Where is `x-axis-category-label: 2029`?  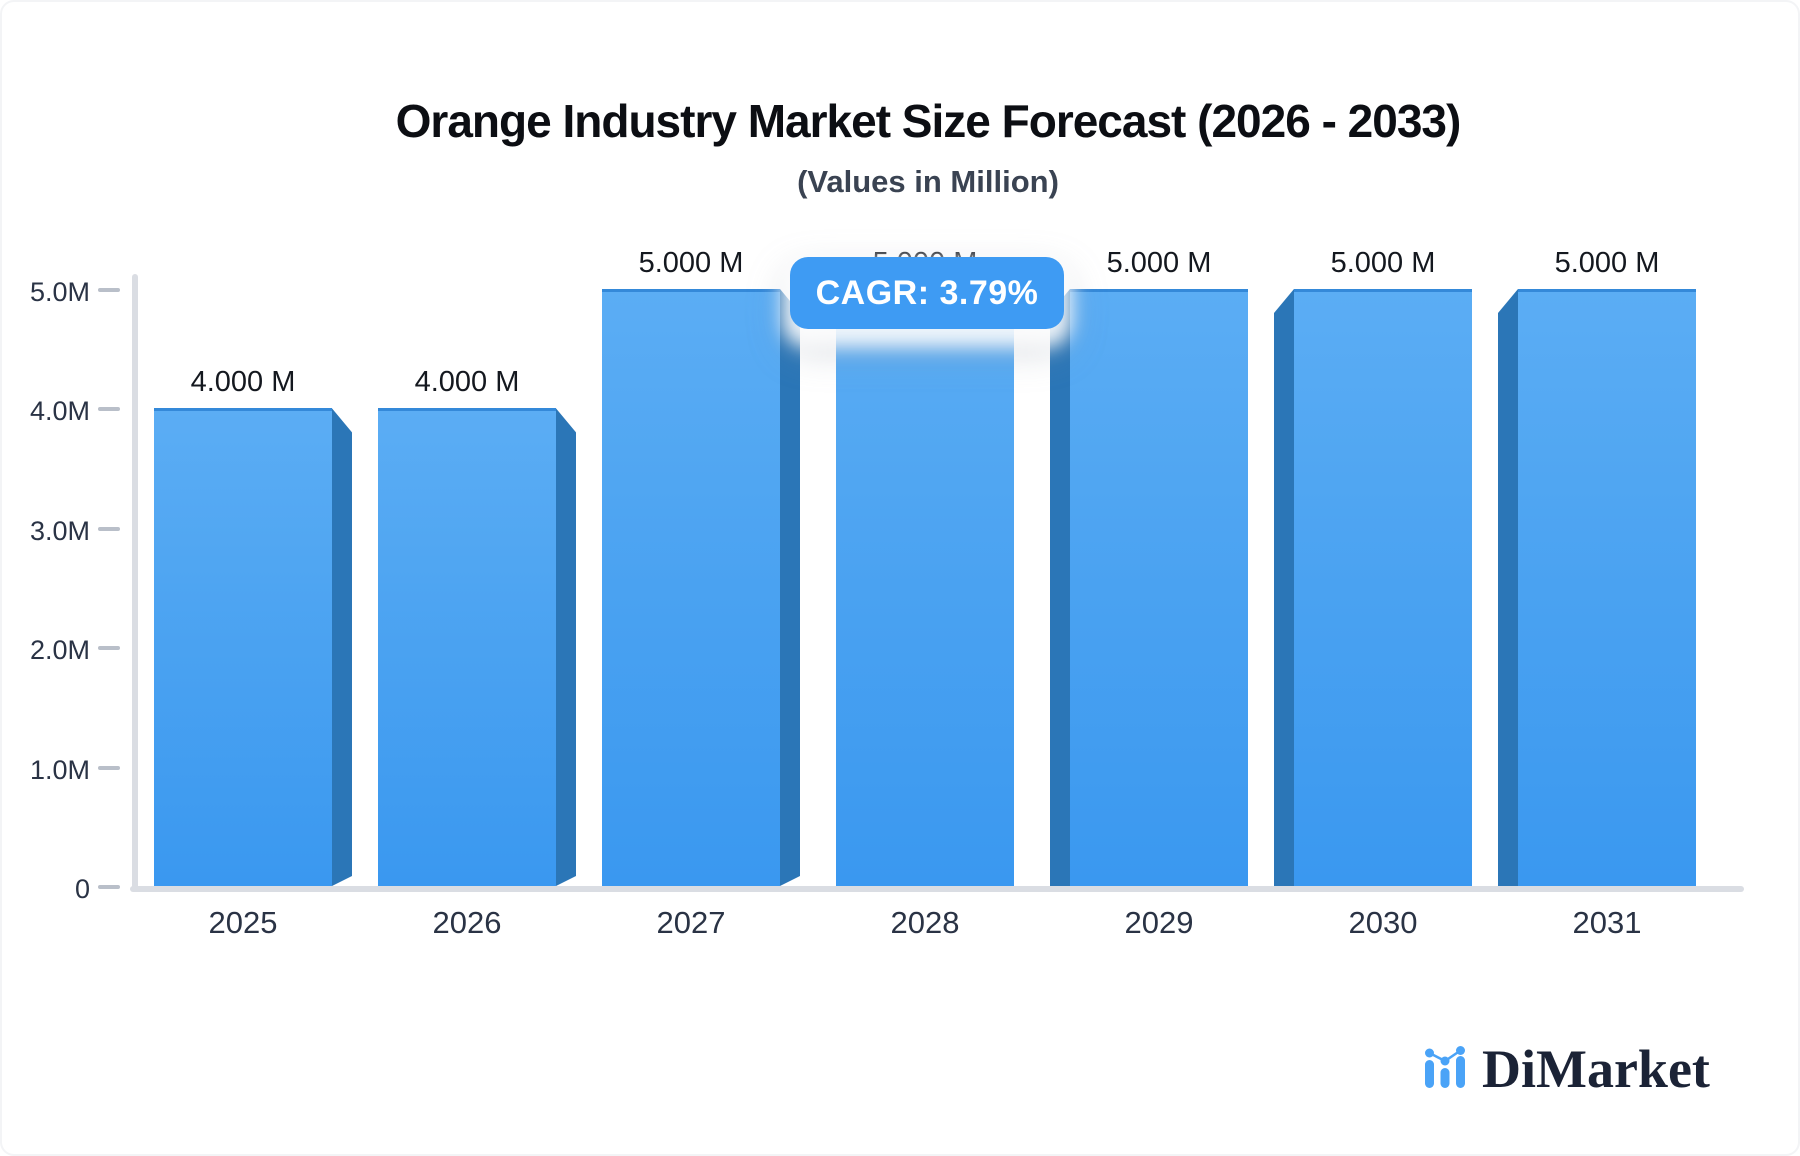
x-axis-category-label: 2029 is located at coordinates (1159, 922).